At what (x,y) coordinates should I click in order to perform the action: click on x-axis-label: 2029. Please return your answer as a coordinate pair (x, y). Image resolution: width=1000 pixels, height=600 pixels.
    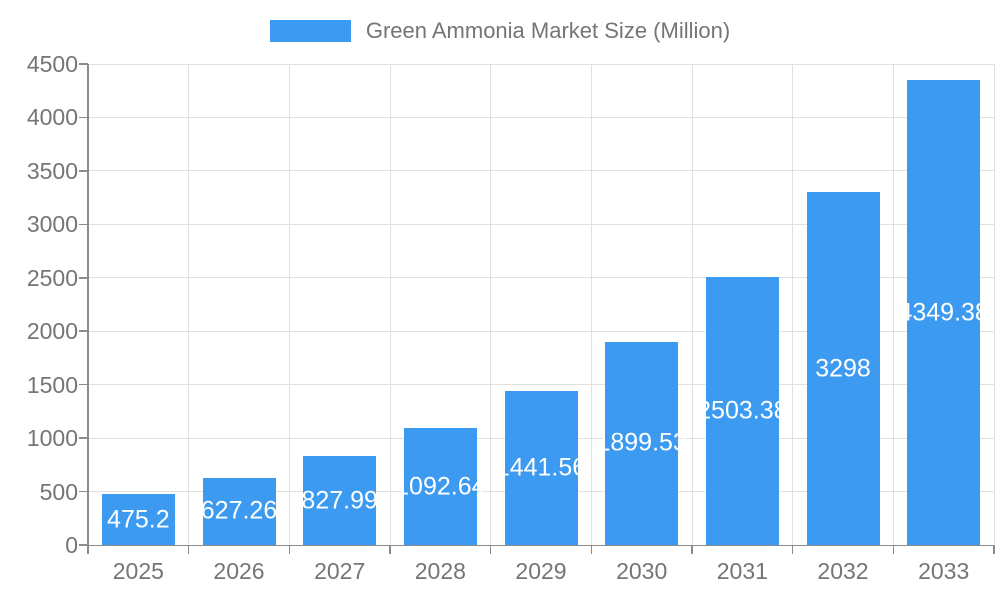
    Looking at the image, I should click on (541, 571).